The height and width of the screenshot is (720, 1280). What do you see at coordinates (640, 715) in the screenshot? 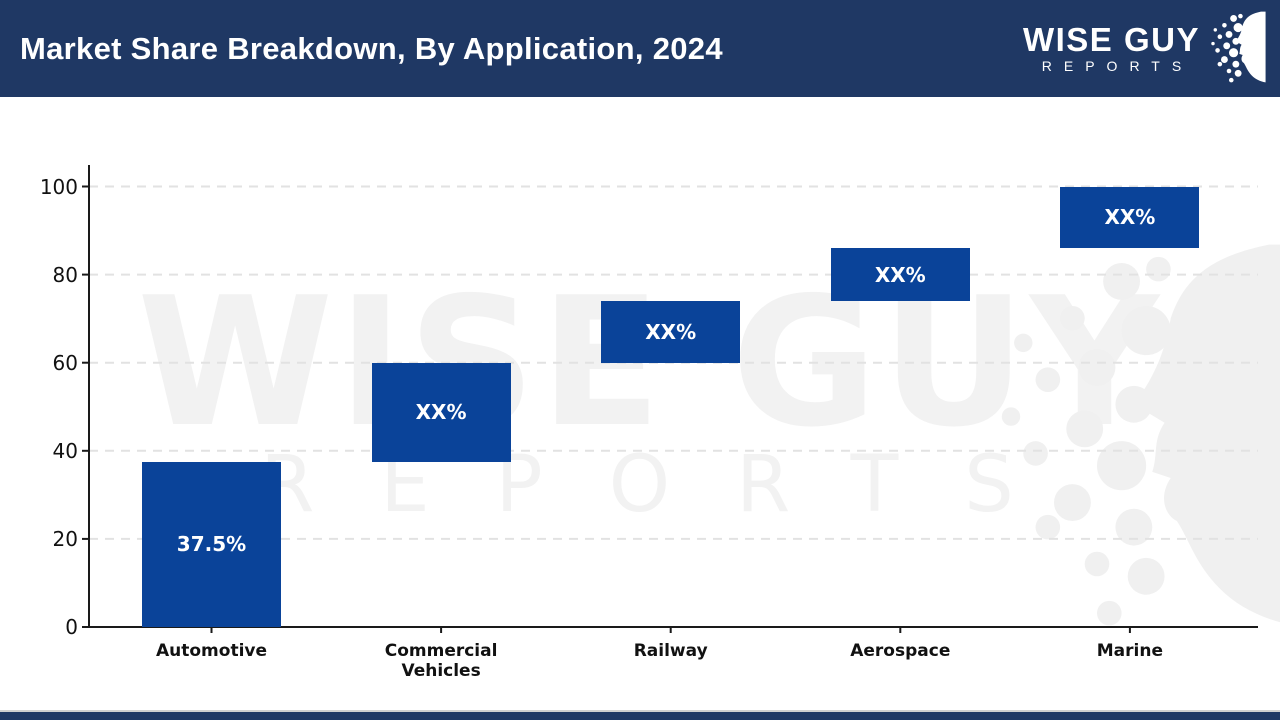
I see `footer-bar` at bounding box center [640, 715].